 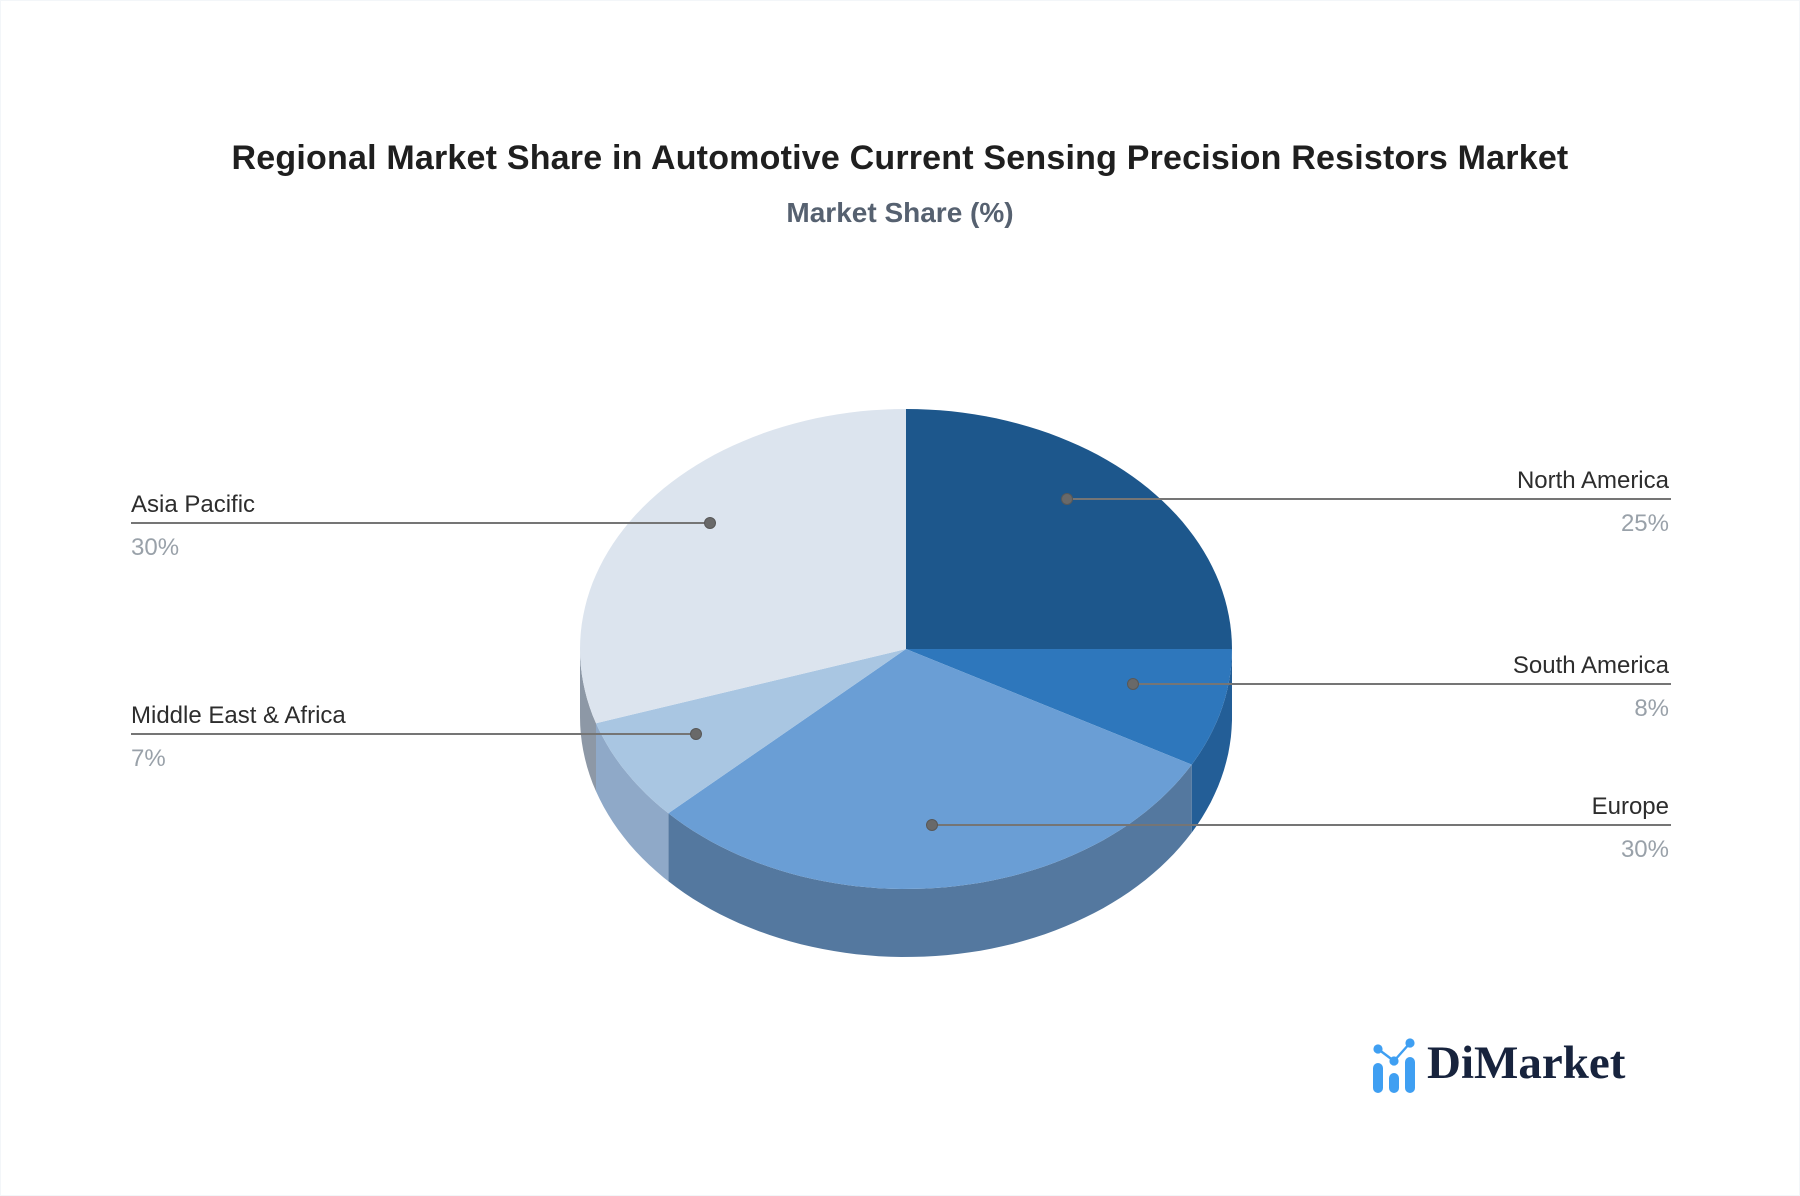 I want to click on slice-value: 25%, so click(x=1644, y=523).